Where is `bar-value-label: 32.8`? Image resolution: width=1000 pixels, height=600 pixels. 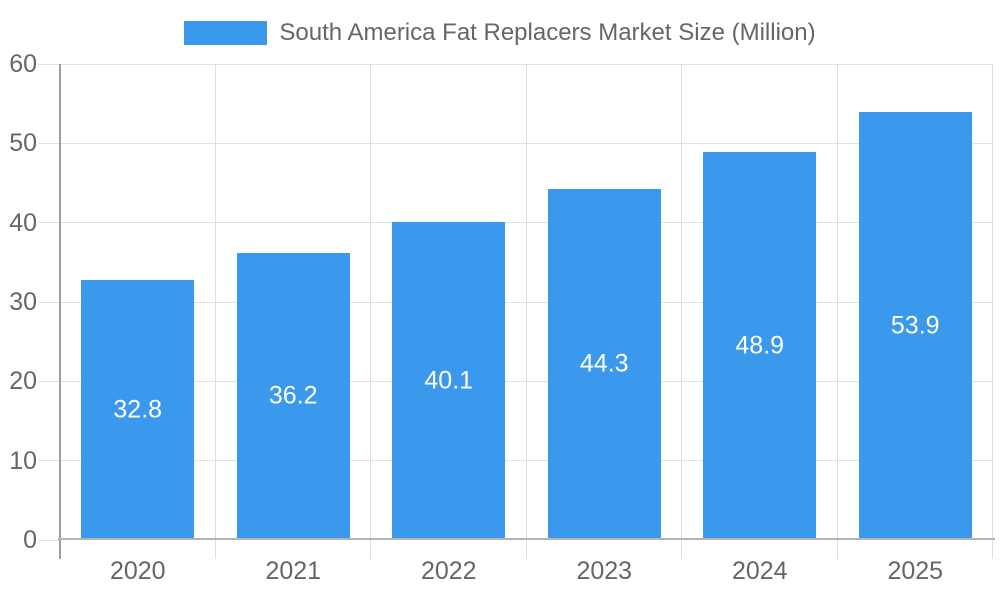
bar-value-label: 32.8 is located at coordinates (138, 409).